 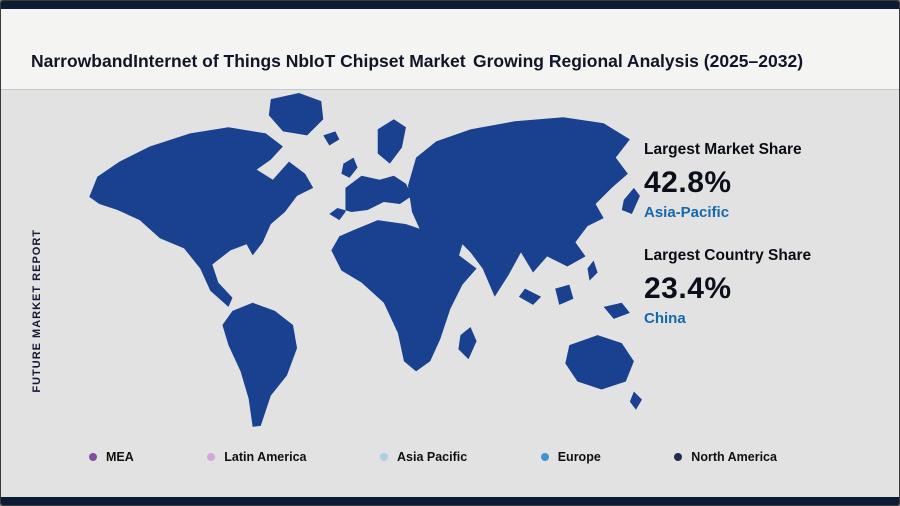 I want to click on legend-item-mea: MEA, so click(x=111, y=457).